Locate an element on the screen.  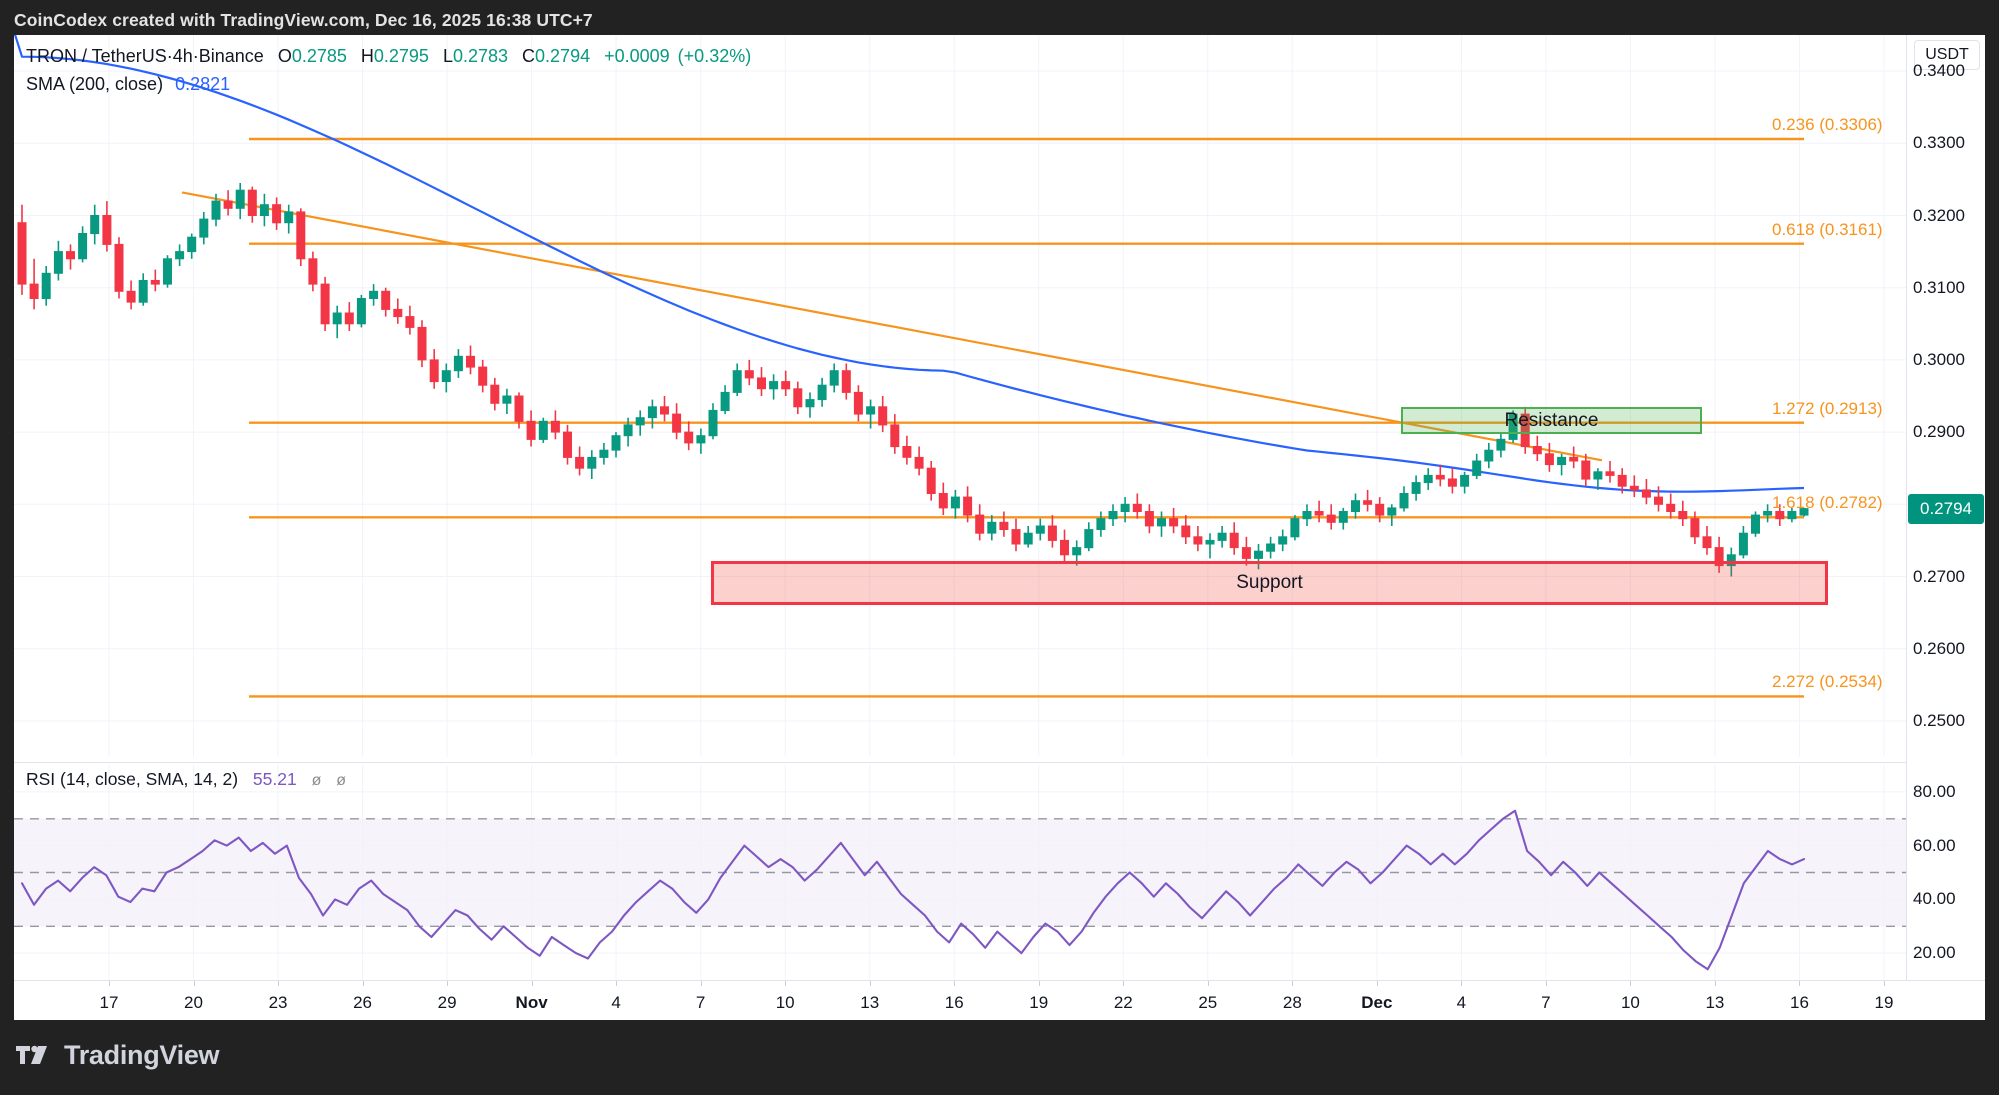
time-tick-Nov: Nov is located at coordinates (531, 1002).